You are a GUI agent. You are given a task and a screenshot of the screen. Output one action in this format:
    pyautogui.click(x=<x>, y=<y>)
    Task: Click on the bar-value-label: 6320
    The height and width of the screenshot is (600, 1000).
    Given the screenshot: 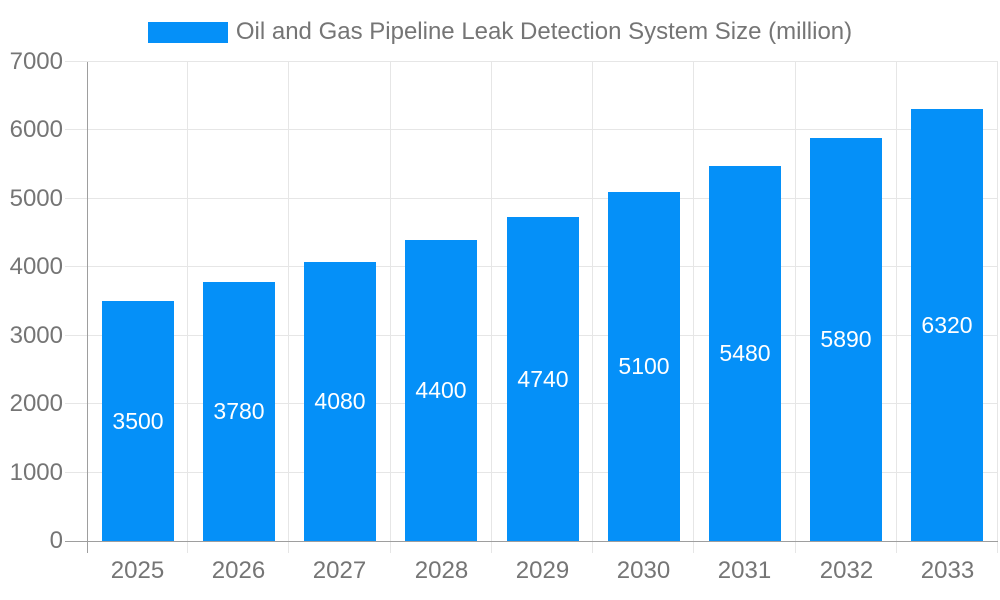 What is the action you would take?
    pyautogui.click(x=947, y=324)
    